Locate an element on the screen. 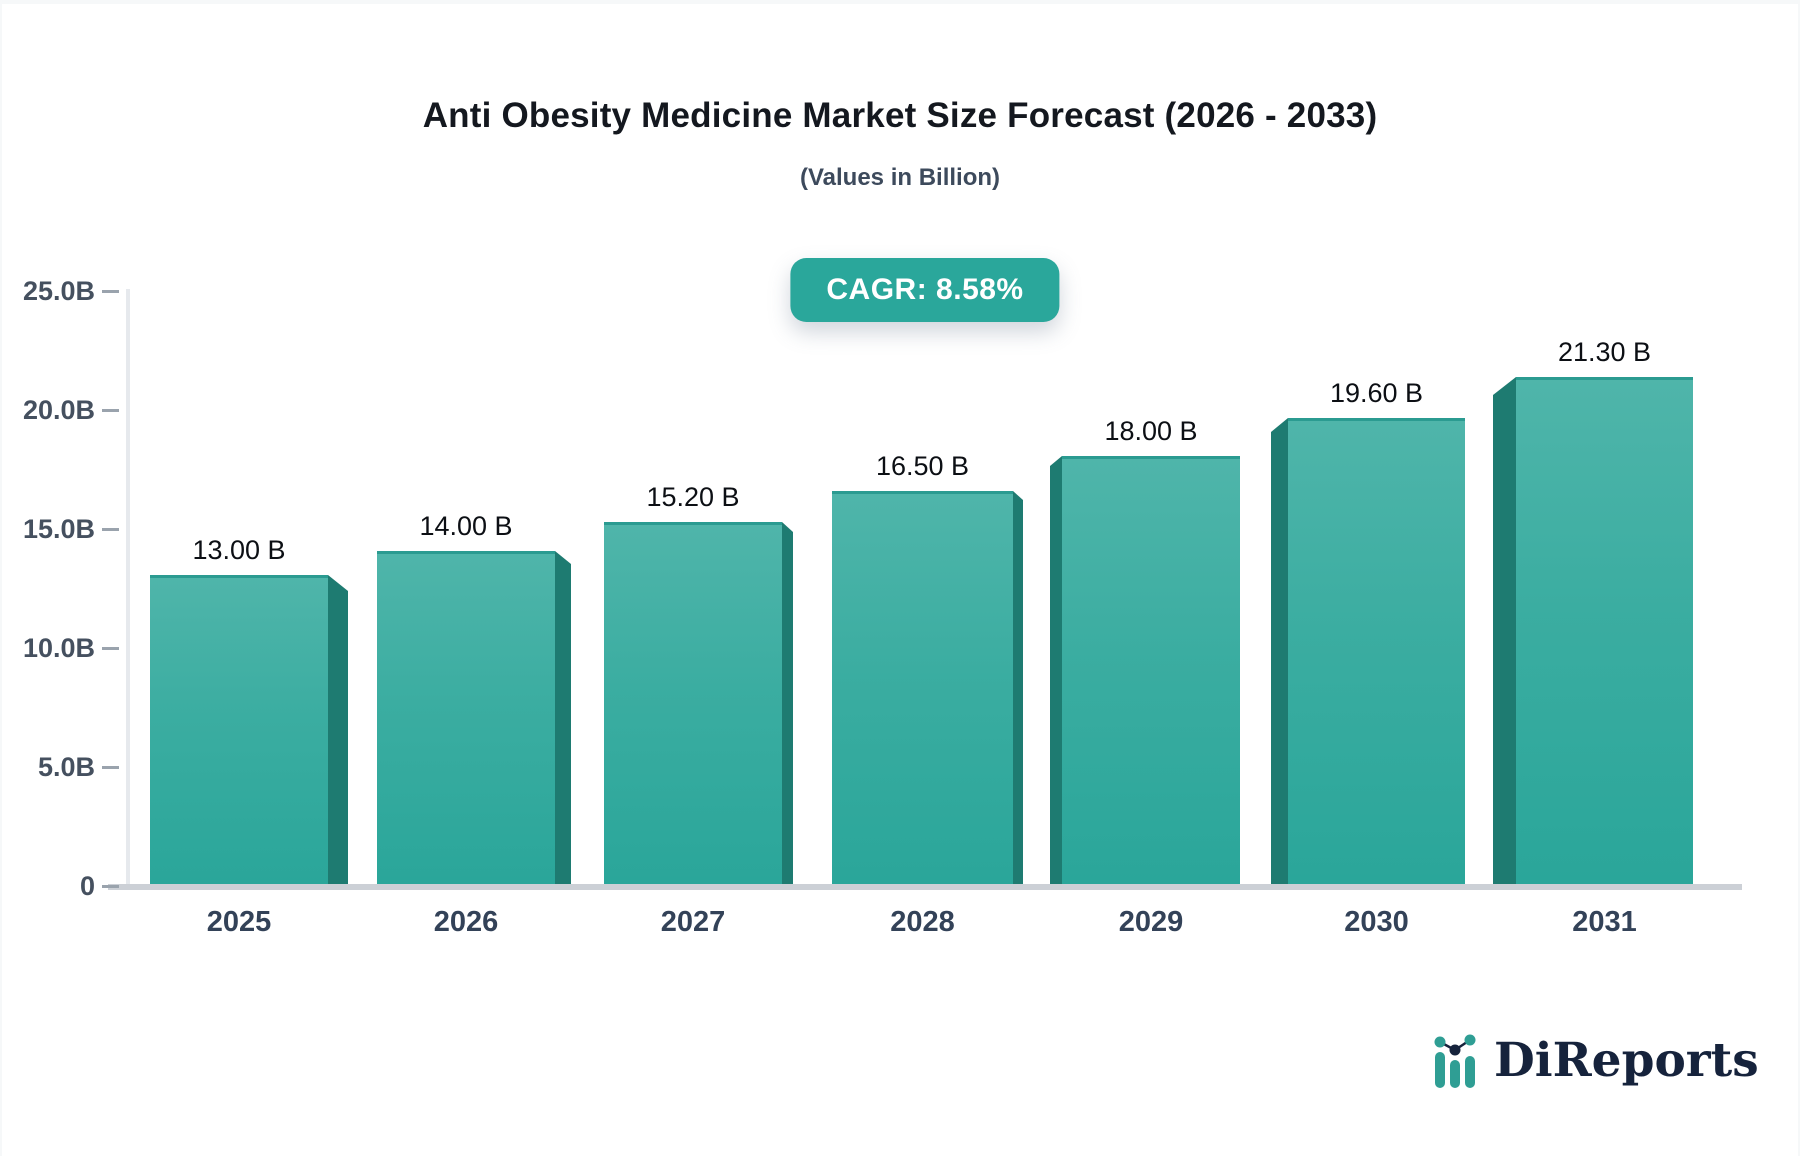  y-tick-label: 25.0B is located at coordinates (58, 291).